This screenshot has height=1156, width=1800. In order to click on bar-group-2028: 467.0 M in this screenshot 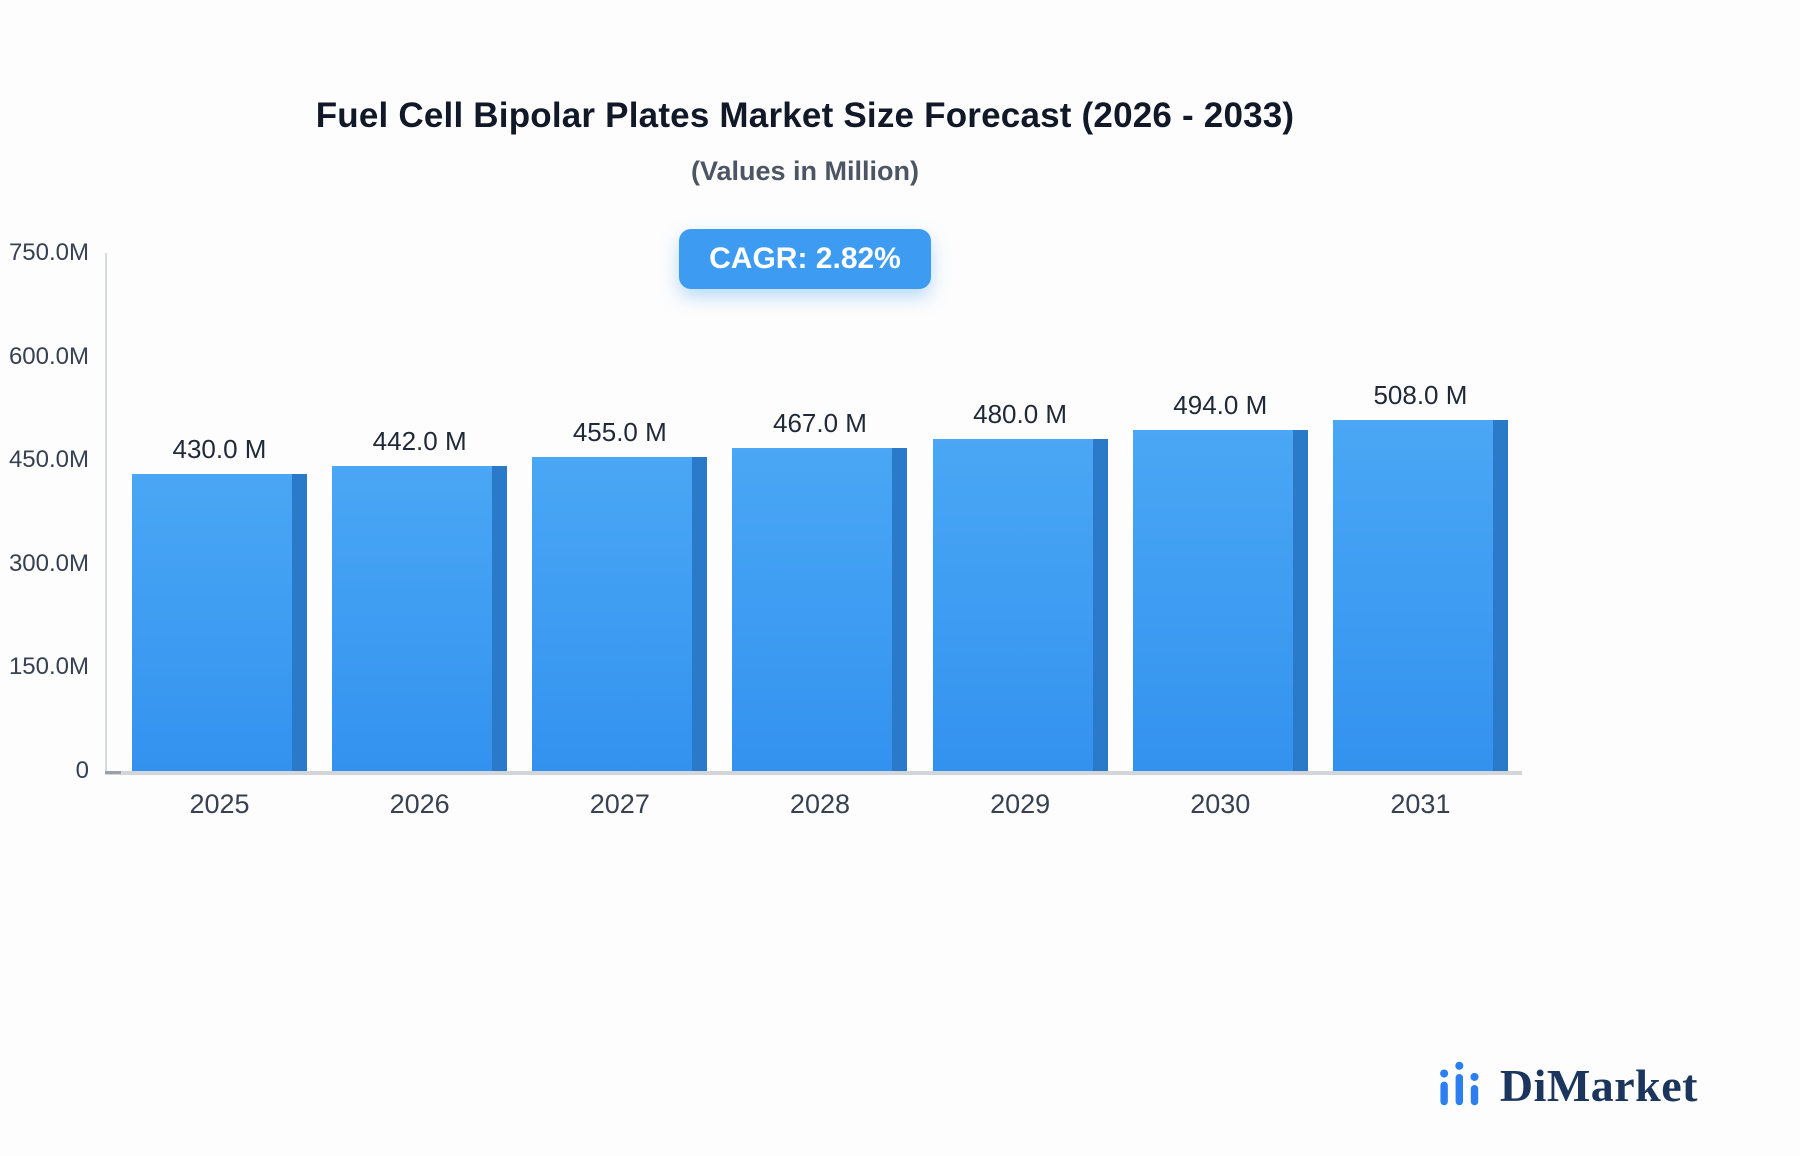, I will do `click(820, 589)`.